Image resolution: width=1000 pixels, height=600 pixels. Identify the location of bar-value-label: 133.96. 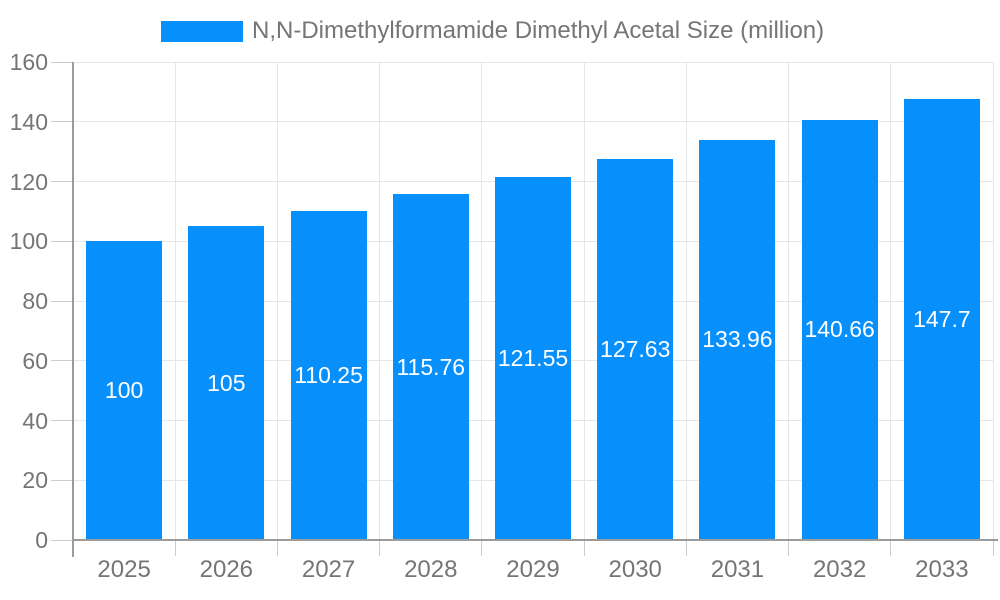
(737, 339).